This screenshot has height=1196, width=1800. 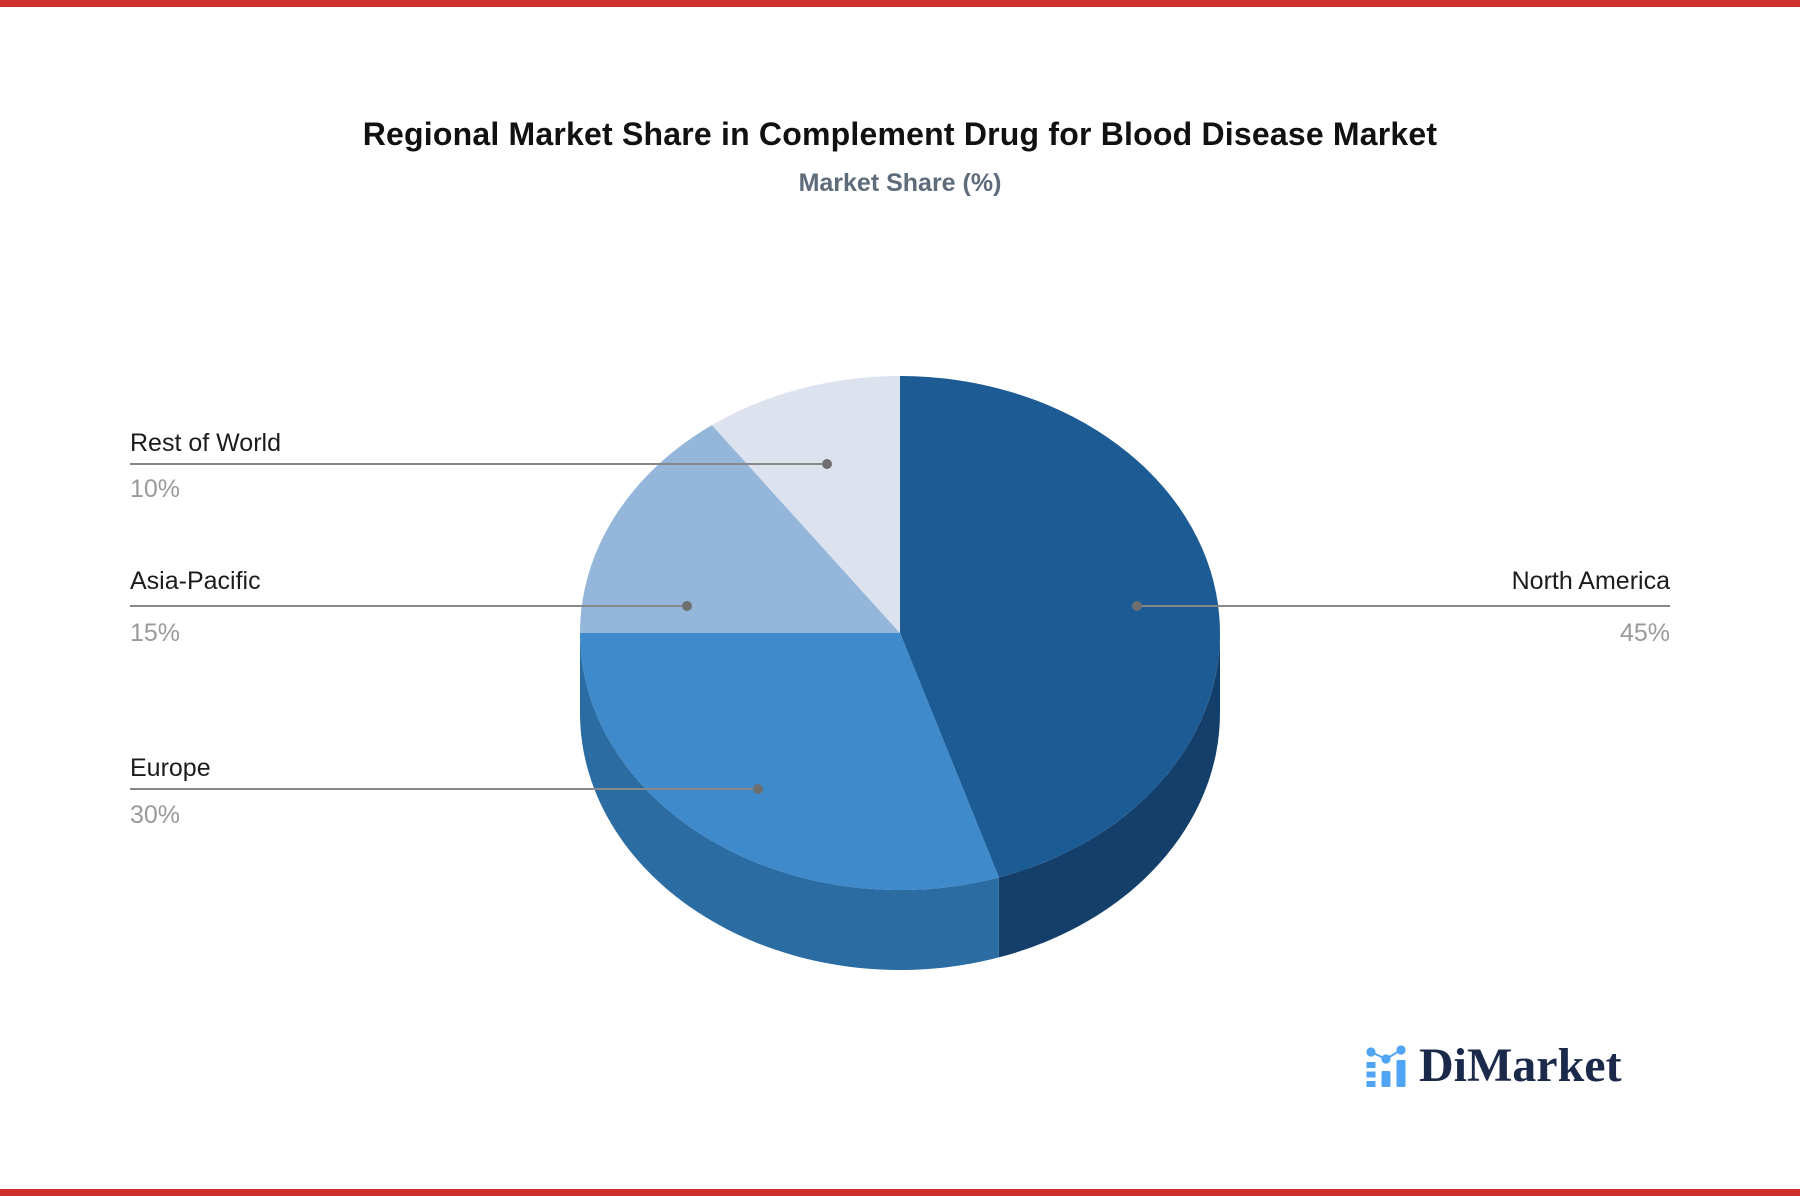 What do you see at coordinates (444, 789) in the screenshot?
I see `leader-line-europe` at bounding box center [444, 789].